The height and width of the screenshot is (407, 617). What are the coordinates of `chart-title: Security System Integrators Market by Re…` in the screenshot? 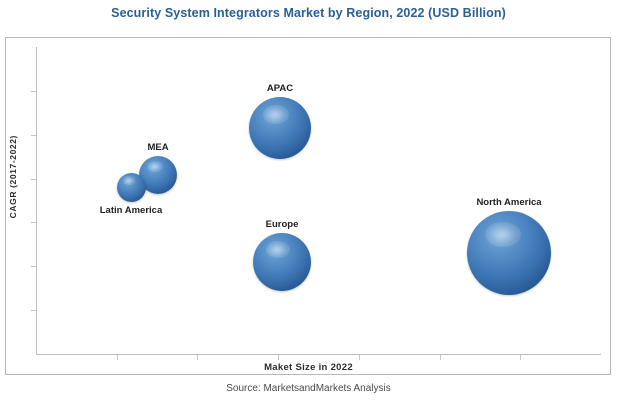 It's located at (308, 13).